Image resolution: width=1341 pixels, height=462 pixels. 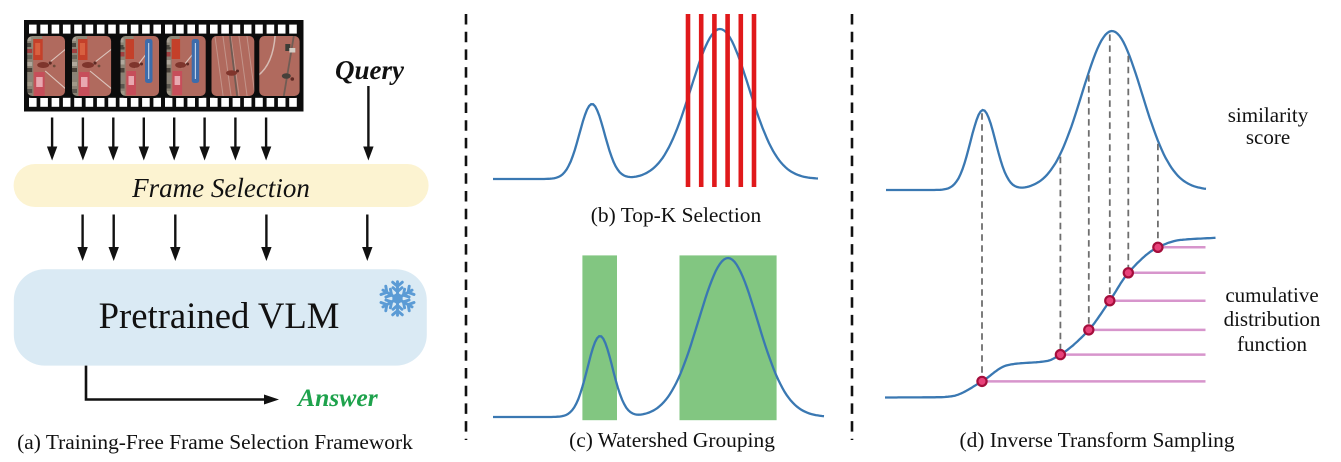 I want to click on svg-text: (b) Top-K Selection, so click(x=676, y=215).